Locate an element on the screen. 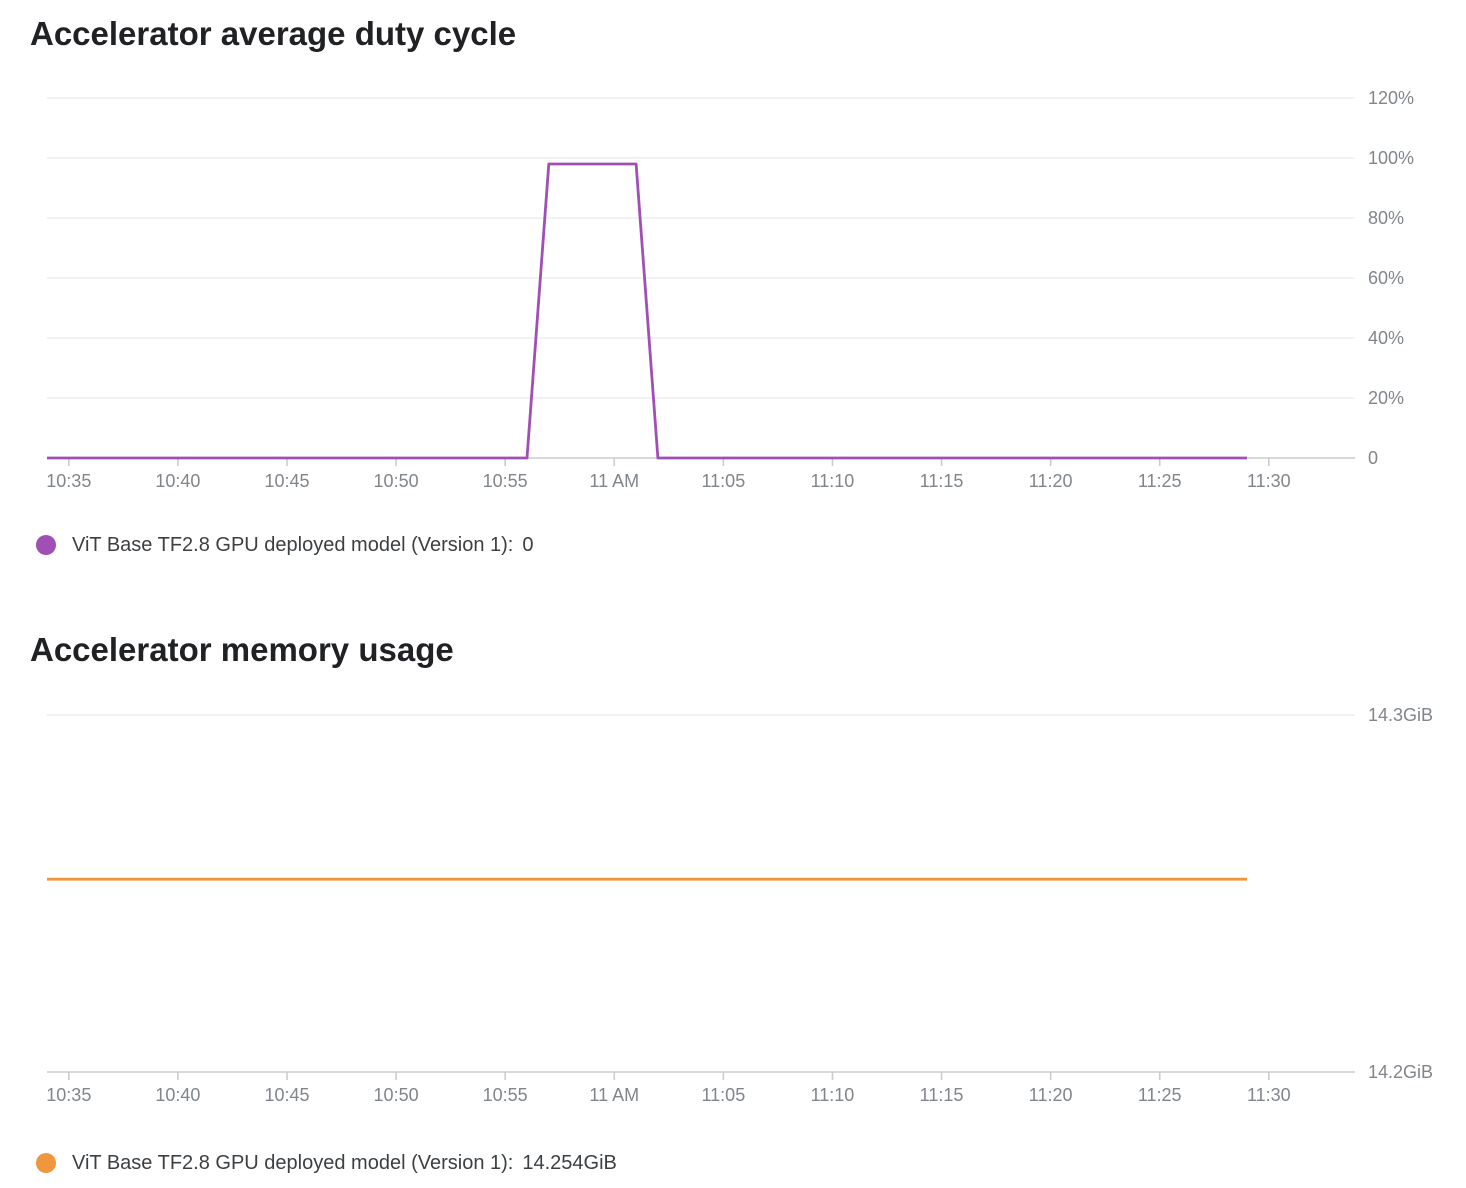 The image size is (1466, 1188). chart-title-accelerator-memory-usage: Accelerator memory usage is located at coordinates (242, 649).